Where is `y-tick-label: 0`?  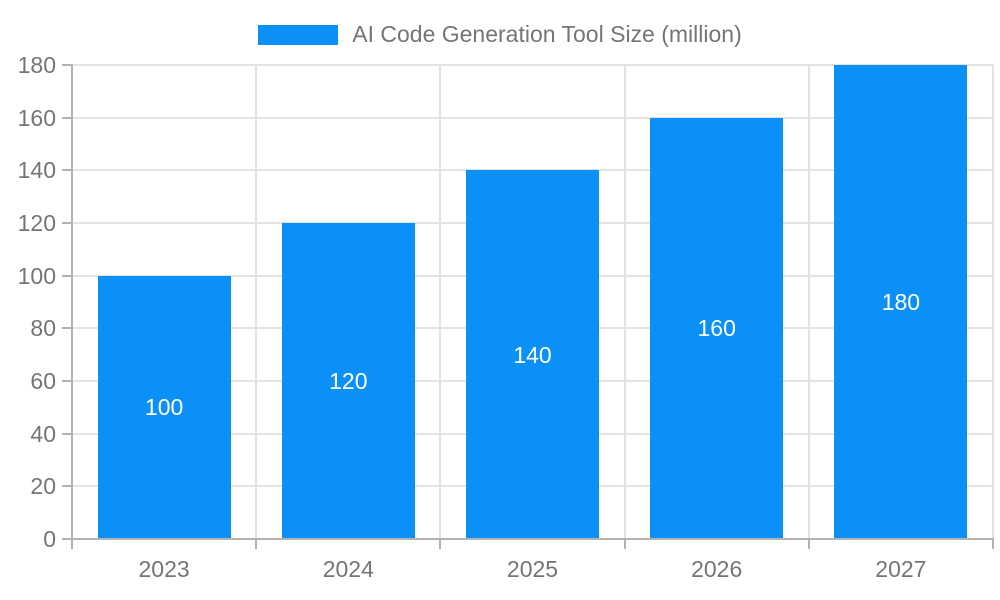 y-tick-label: 0 is located at coordinates (49, 539).